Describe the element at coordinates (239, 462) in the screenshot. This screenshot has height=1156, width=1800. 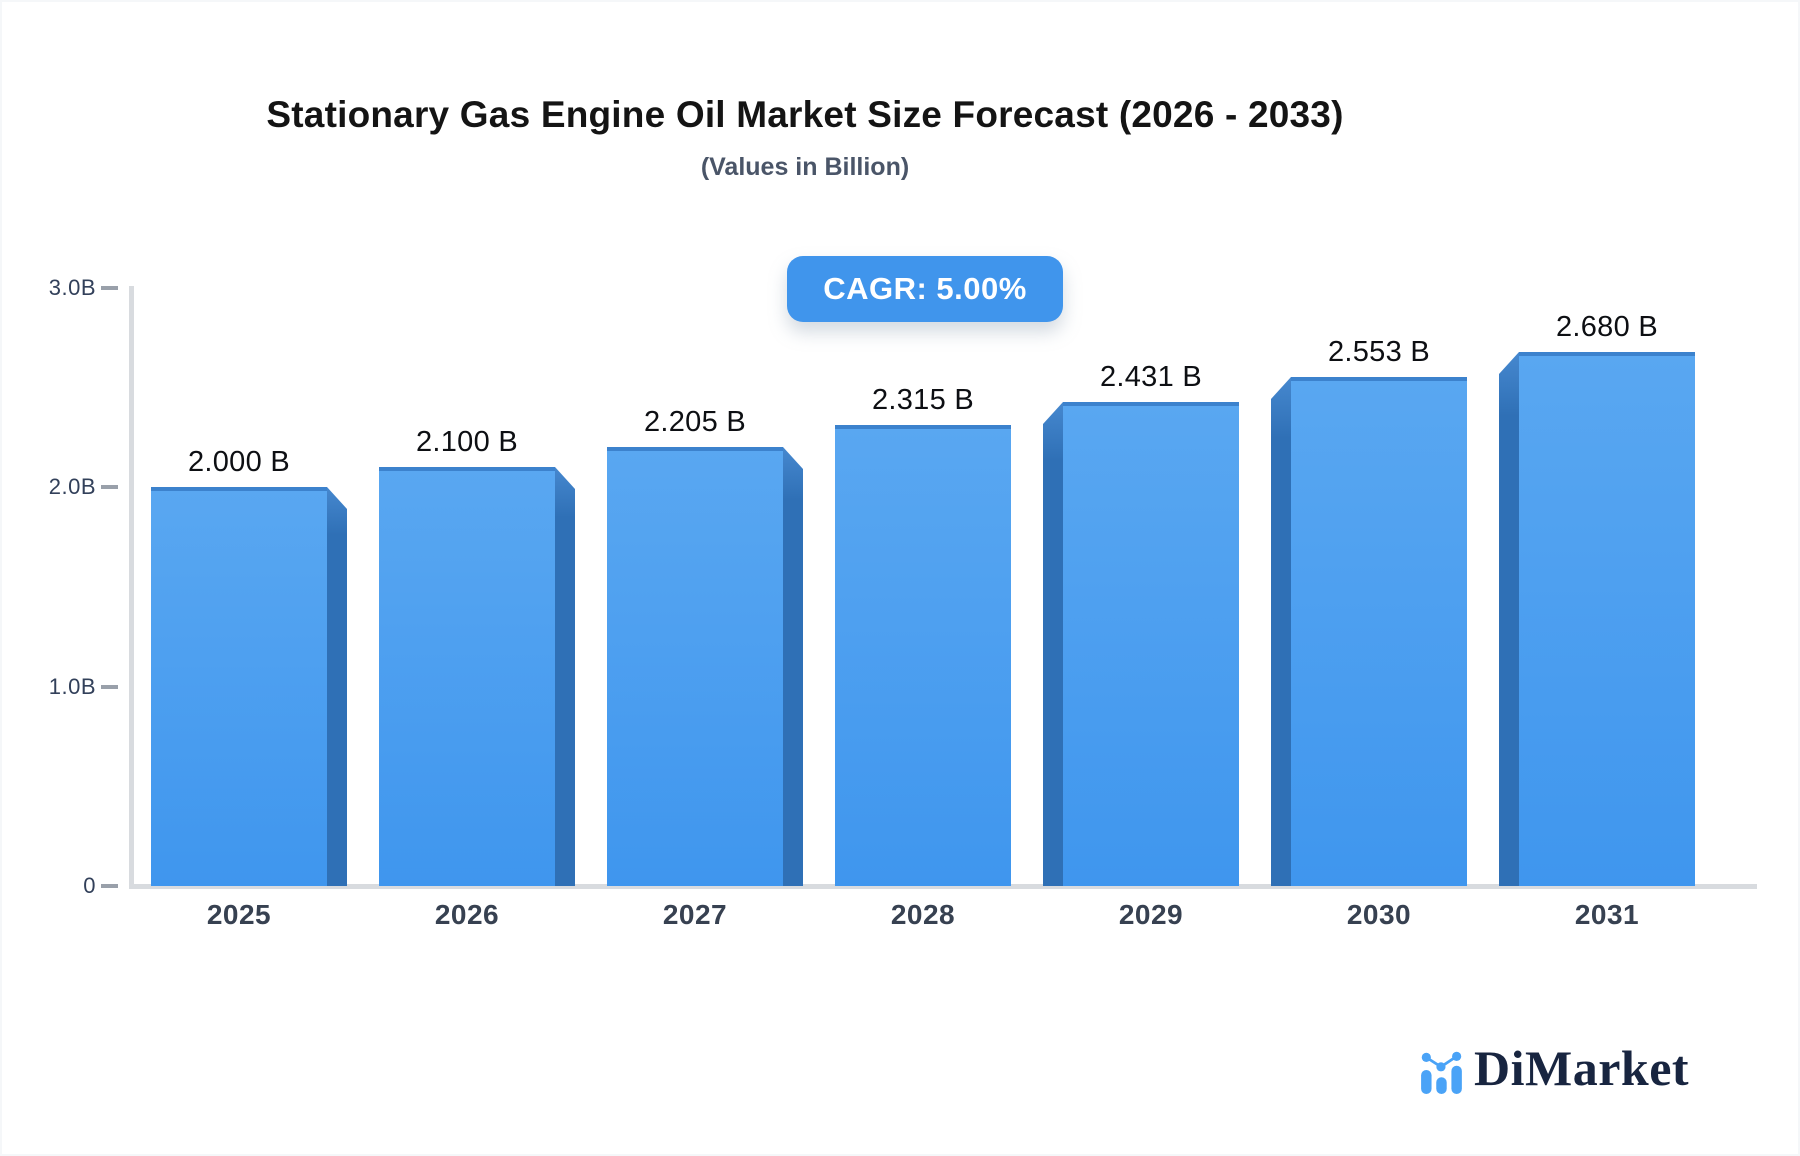
I see `bar-value-label: 2.000 B` at that location.